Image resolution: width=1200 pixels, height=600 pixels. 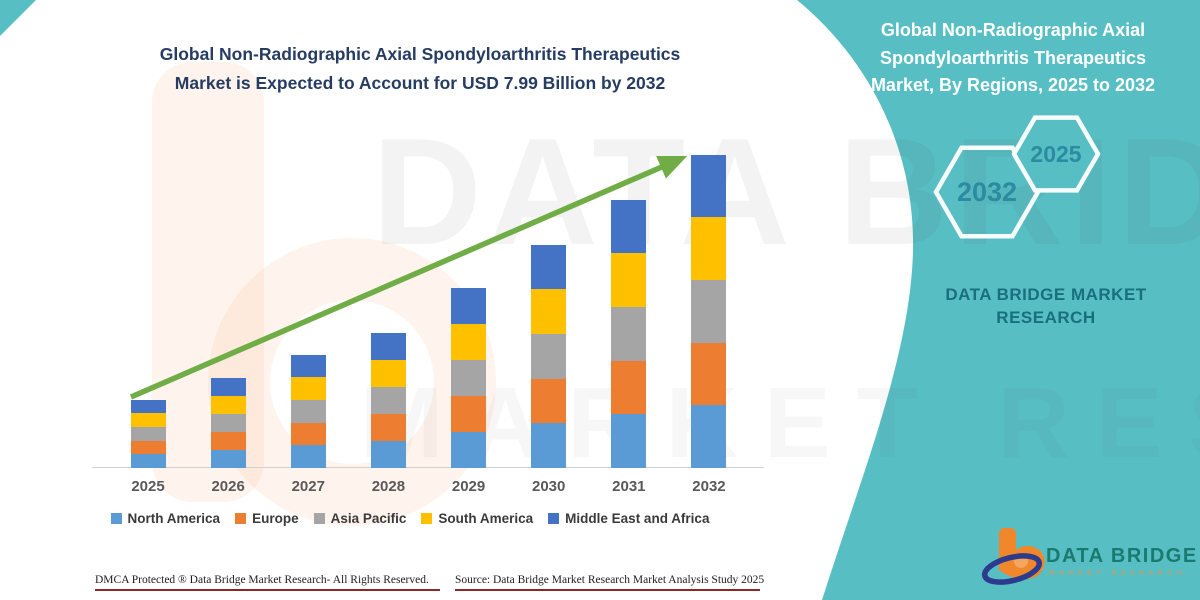 What do you see at coordinates (629, 486) in the screenshot?
I see `x-tick-label-2031: 2031` at bounding box center [629, 486].